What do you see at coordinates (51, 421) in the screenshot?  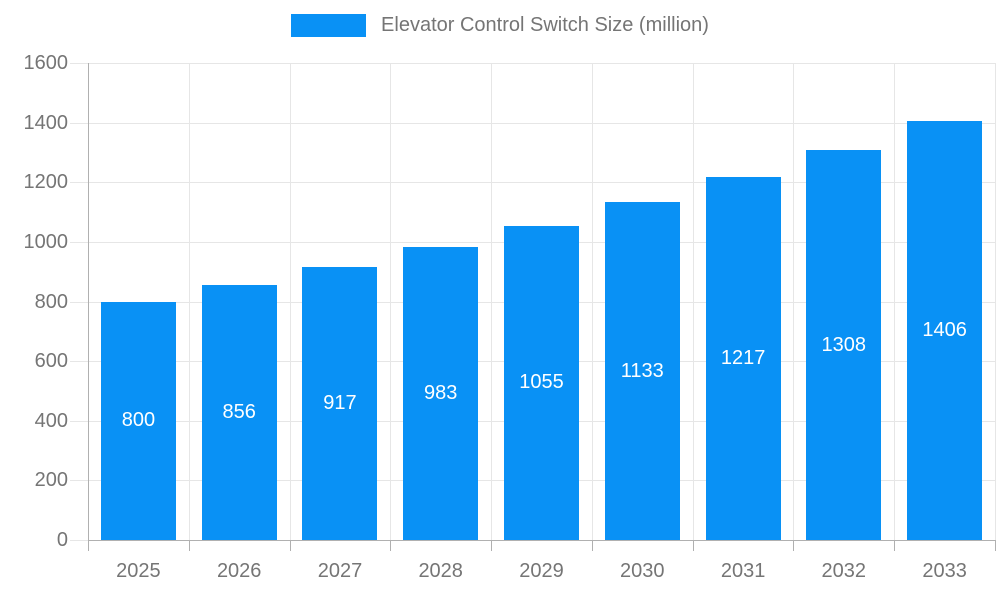 I see `y-axis-tick-label: 400` at bounding box center [51, 421].